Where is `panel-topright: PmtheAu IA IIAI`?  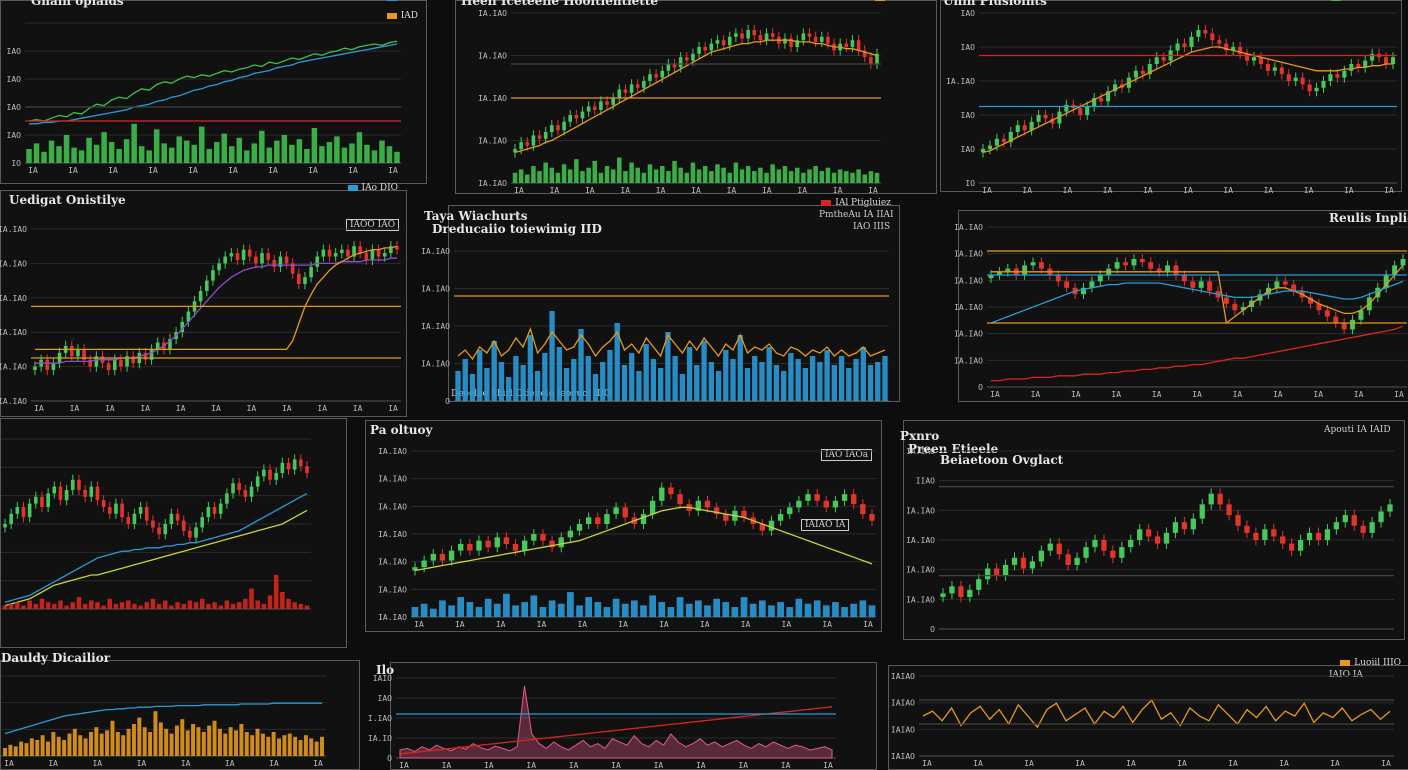
panel-topright: PmtheAu IA IIAI is located at coordinates (856, 215).